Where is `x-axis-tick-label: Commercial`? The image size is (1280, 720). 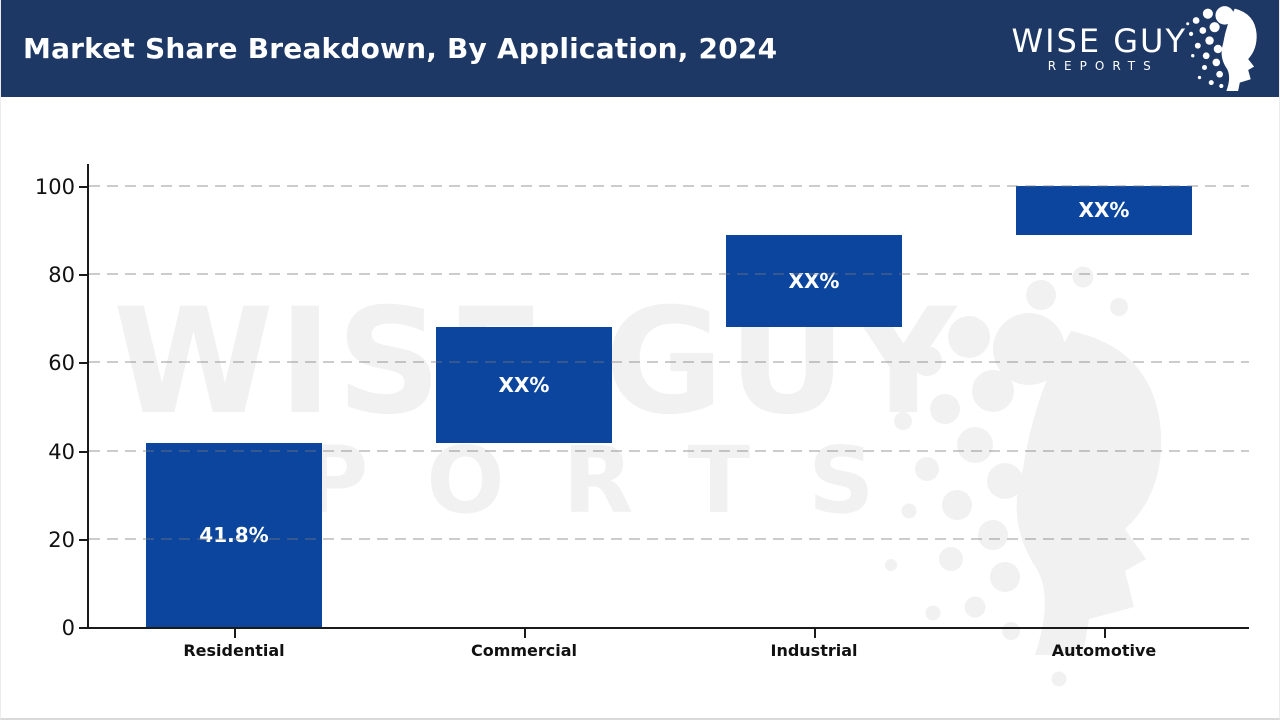 x-axis-tick-label: Commercial is located at coordinates (524, 650).